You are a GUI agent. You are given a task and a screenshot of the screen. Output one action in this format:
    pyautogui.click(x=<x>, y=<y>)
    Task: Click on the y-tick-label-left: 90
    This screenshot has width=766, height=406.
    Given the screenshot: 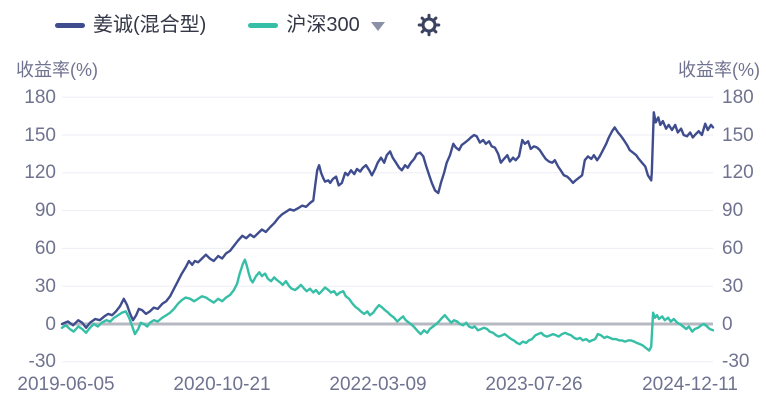 What is the action you would take?
    pyautogui.click(x=45, y=210)
    